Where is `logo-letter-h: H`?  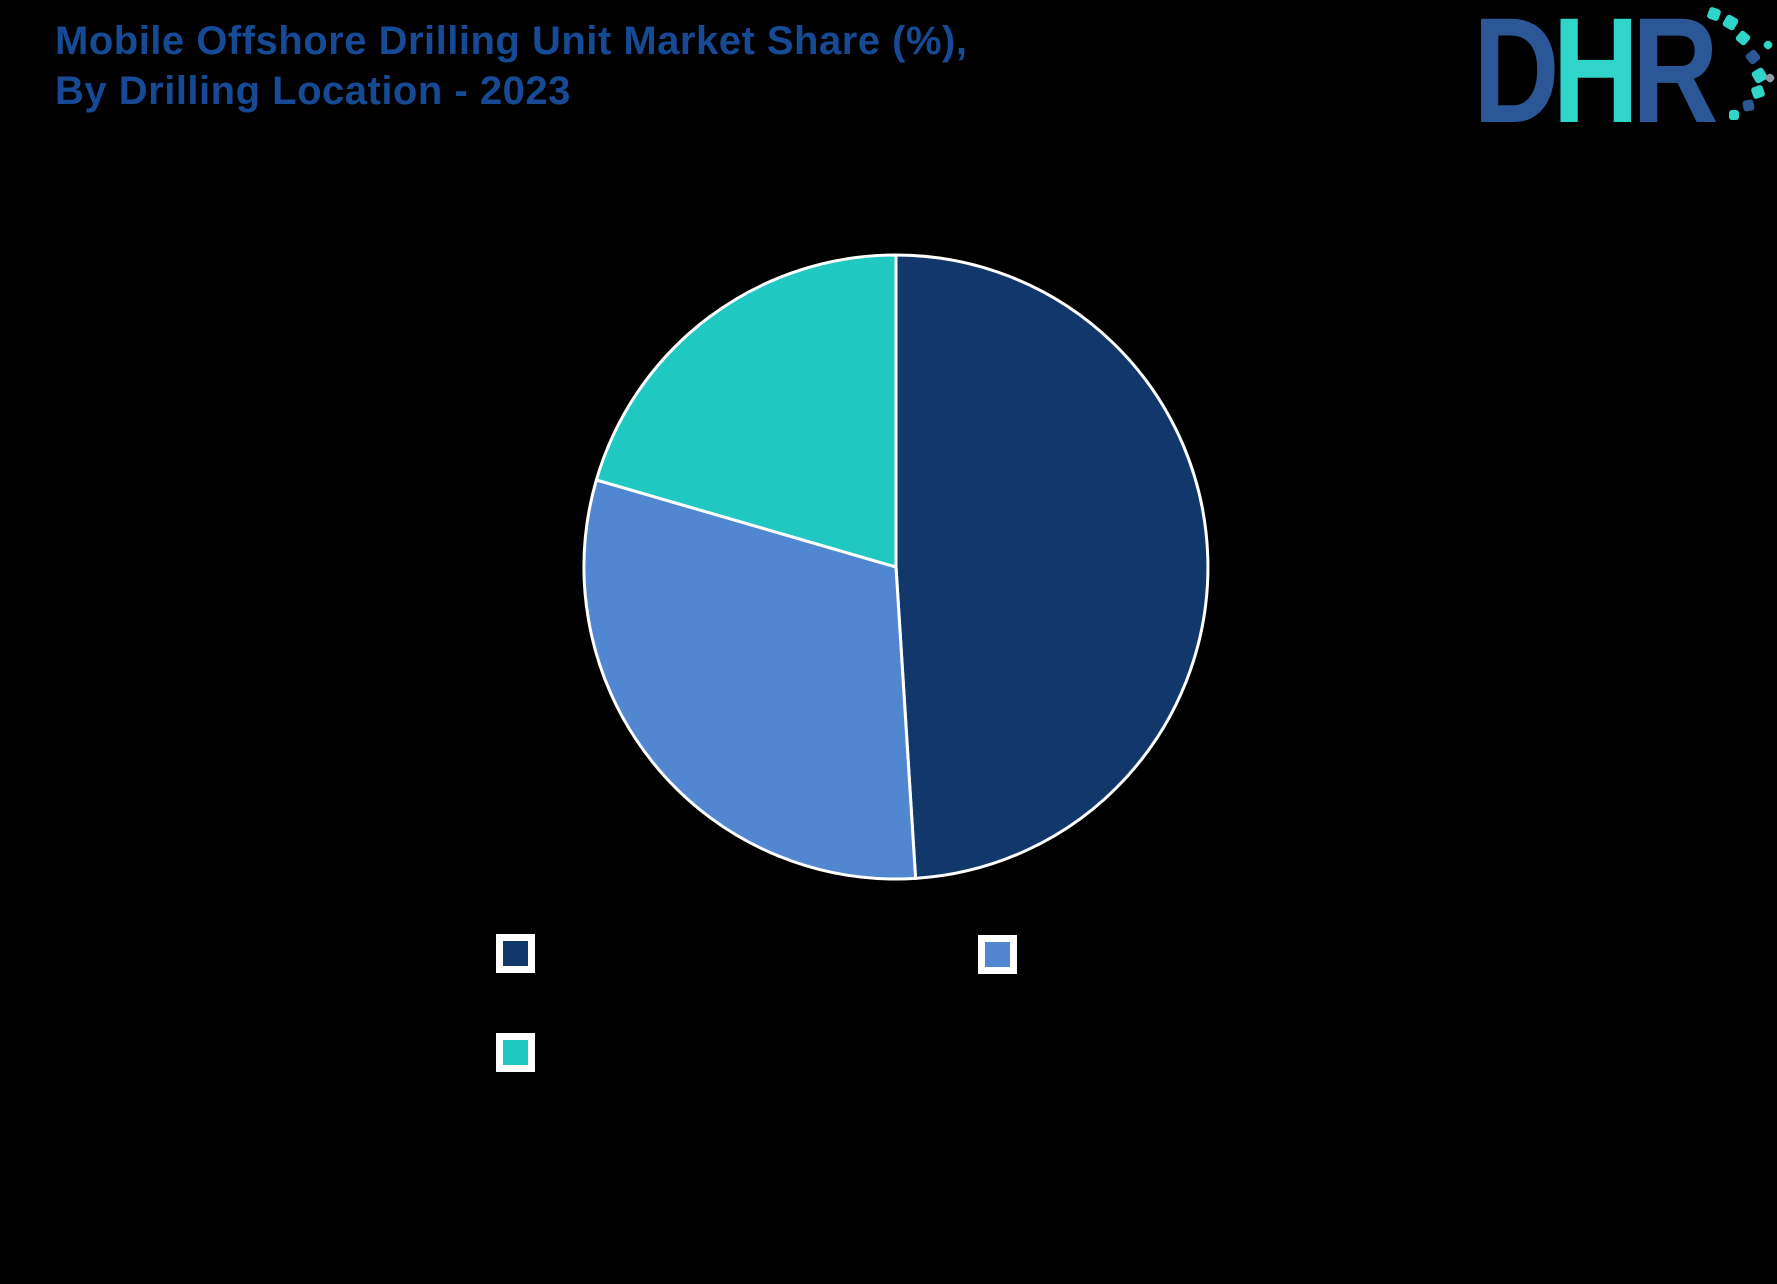
logo-letter-h: H is located at coordinates (1595, 77).